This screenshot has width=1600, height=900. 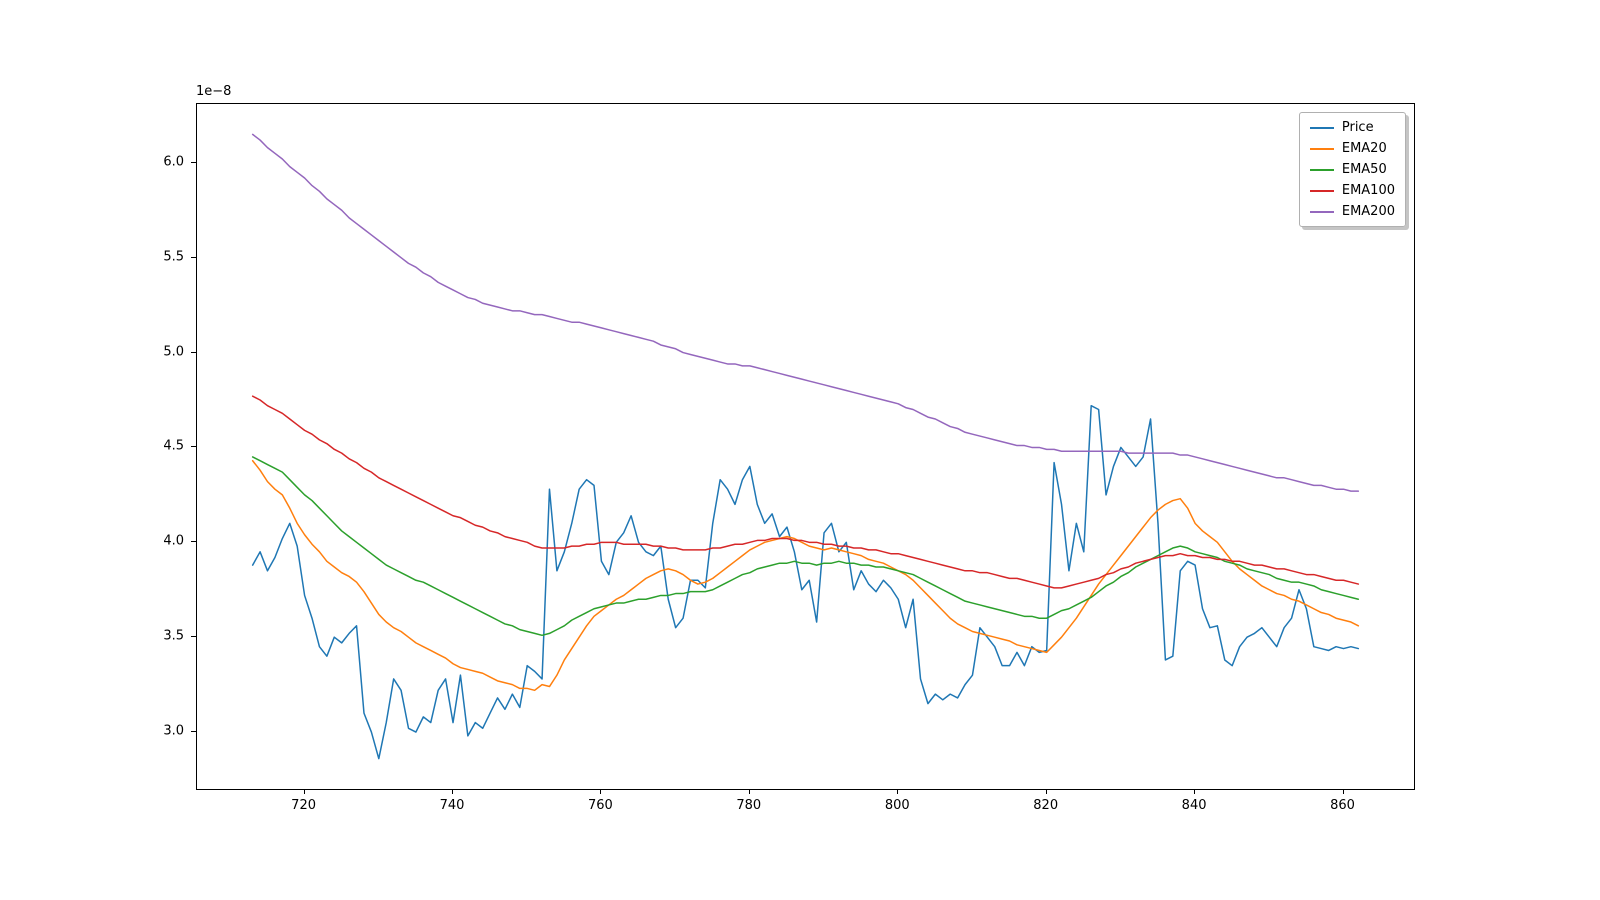 What do you see at coordinates (173, 636) in the screenshot?
I see `y-tick-label: 3.5` at bounding box center [173, 636].